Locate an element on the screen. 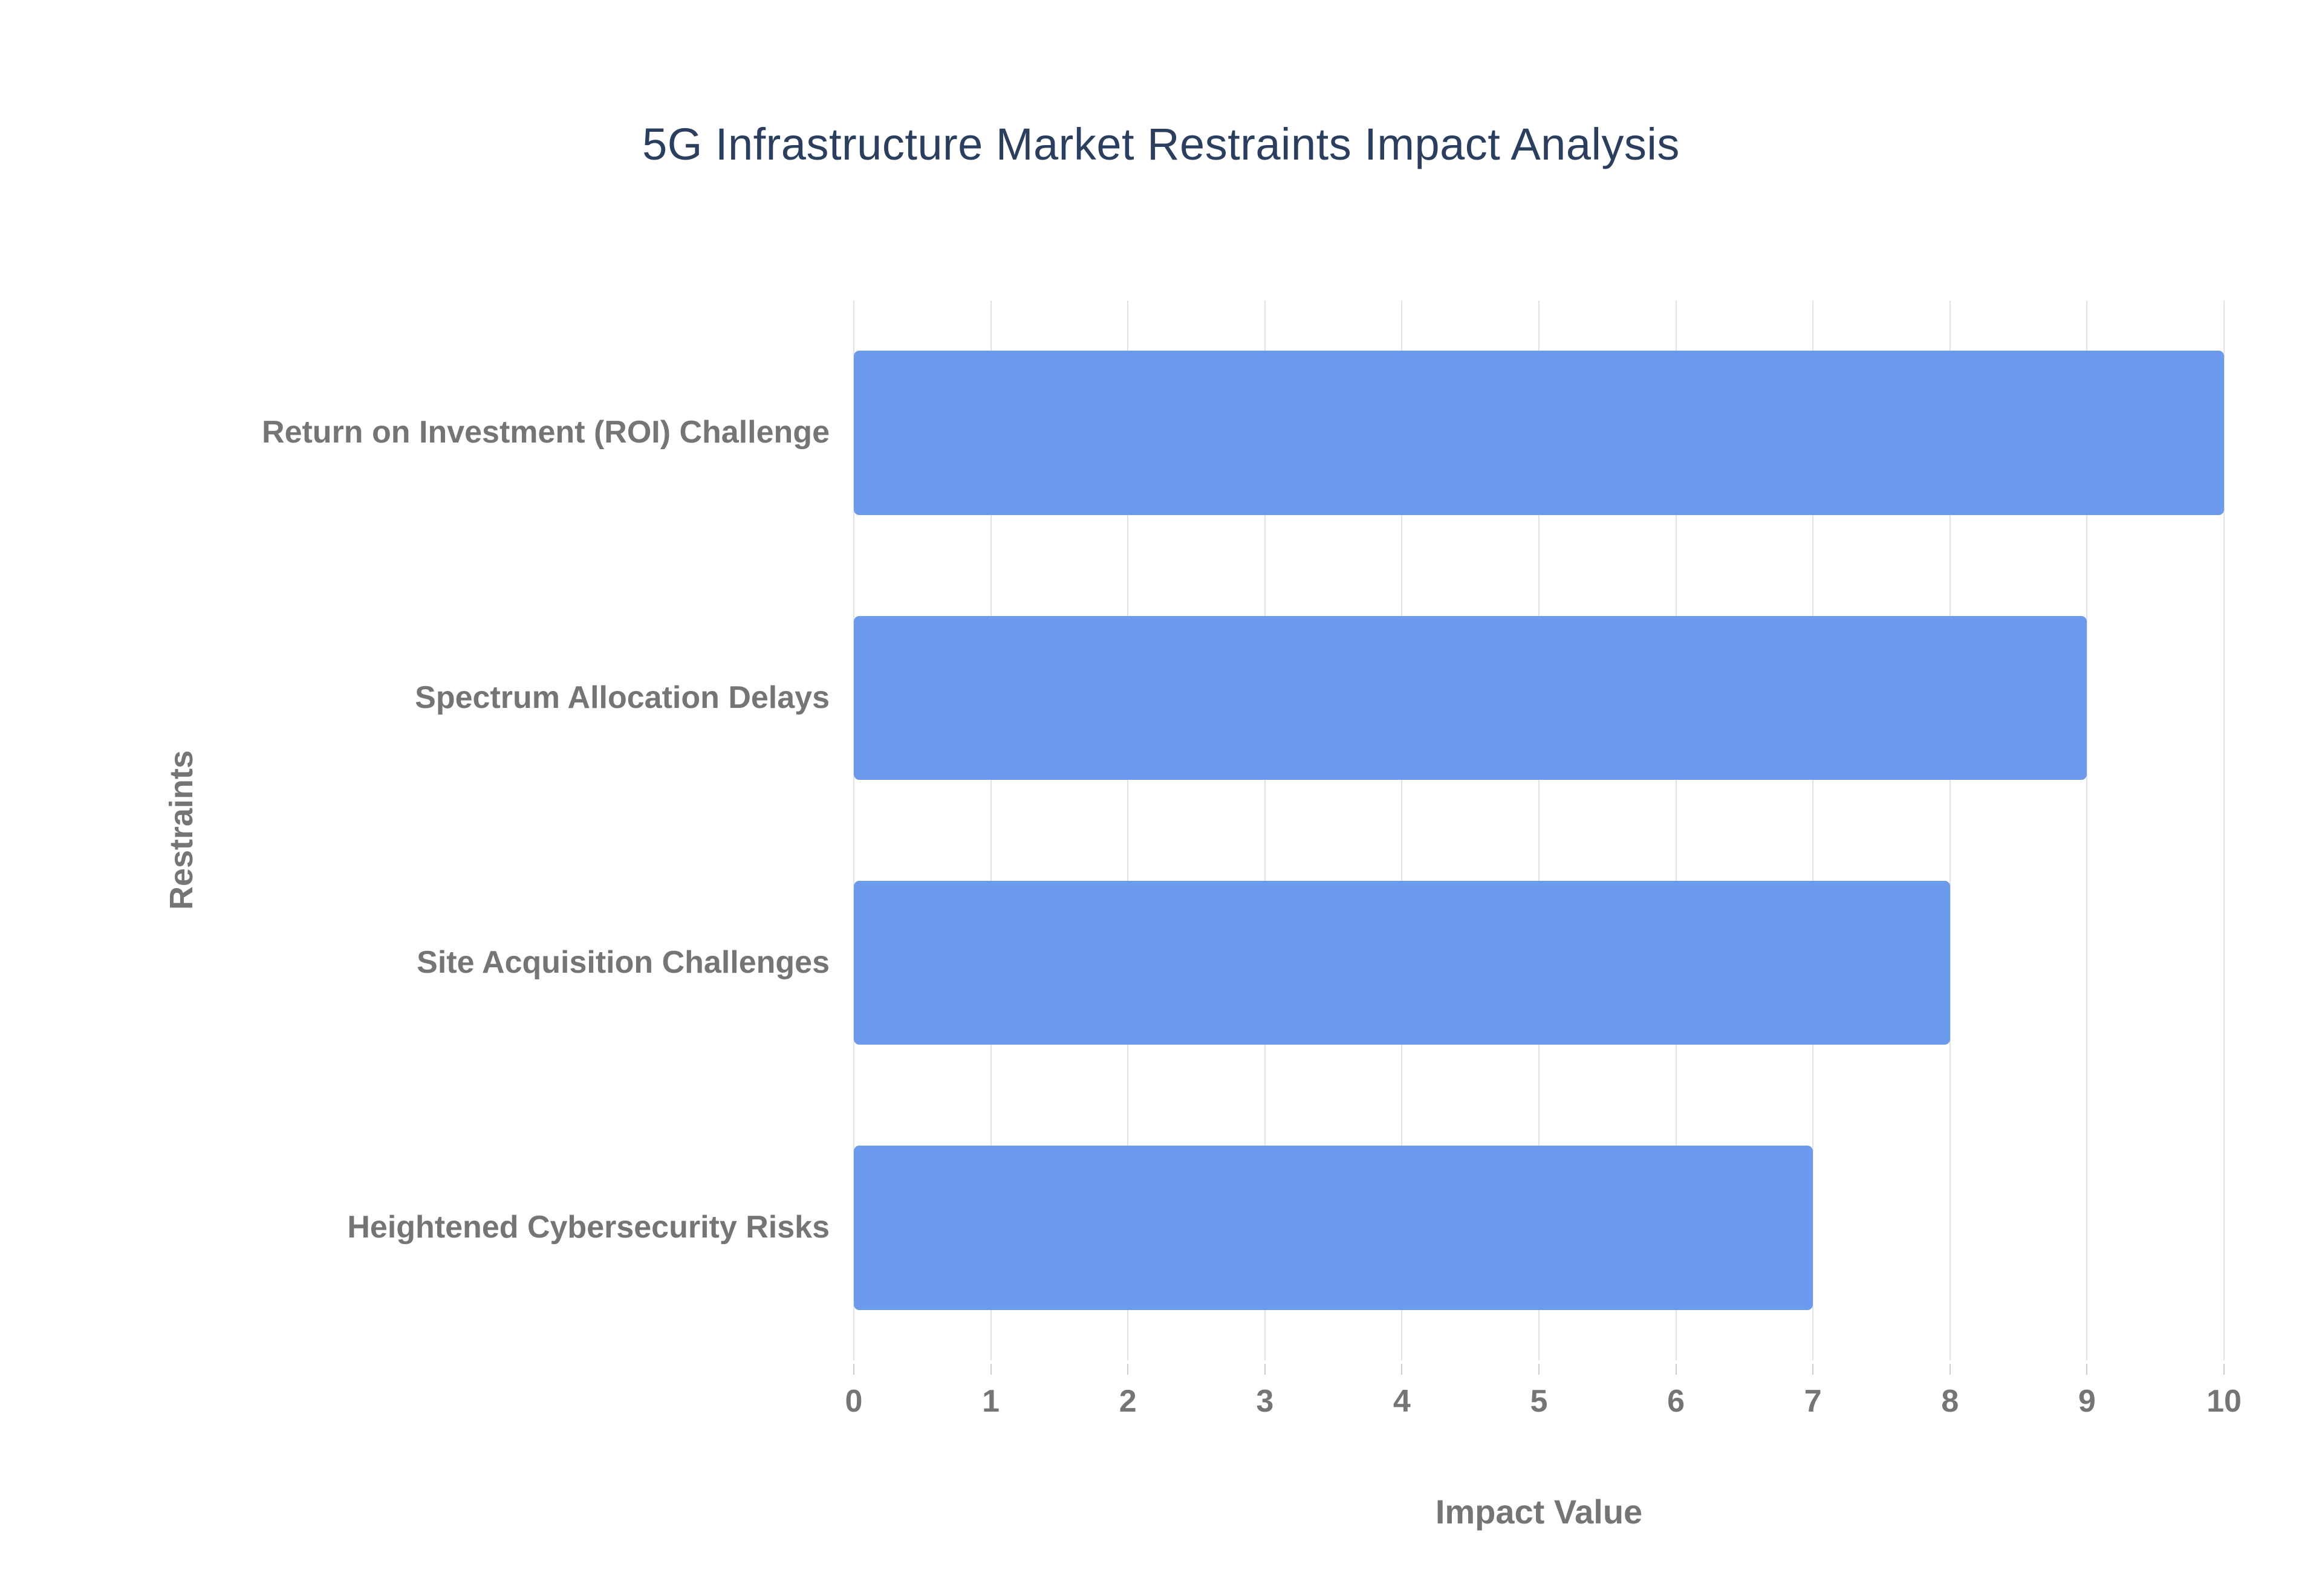  x-tick-label: 8 is located at coordinates (1950, 1401).